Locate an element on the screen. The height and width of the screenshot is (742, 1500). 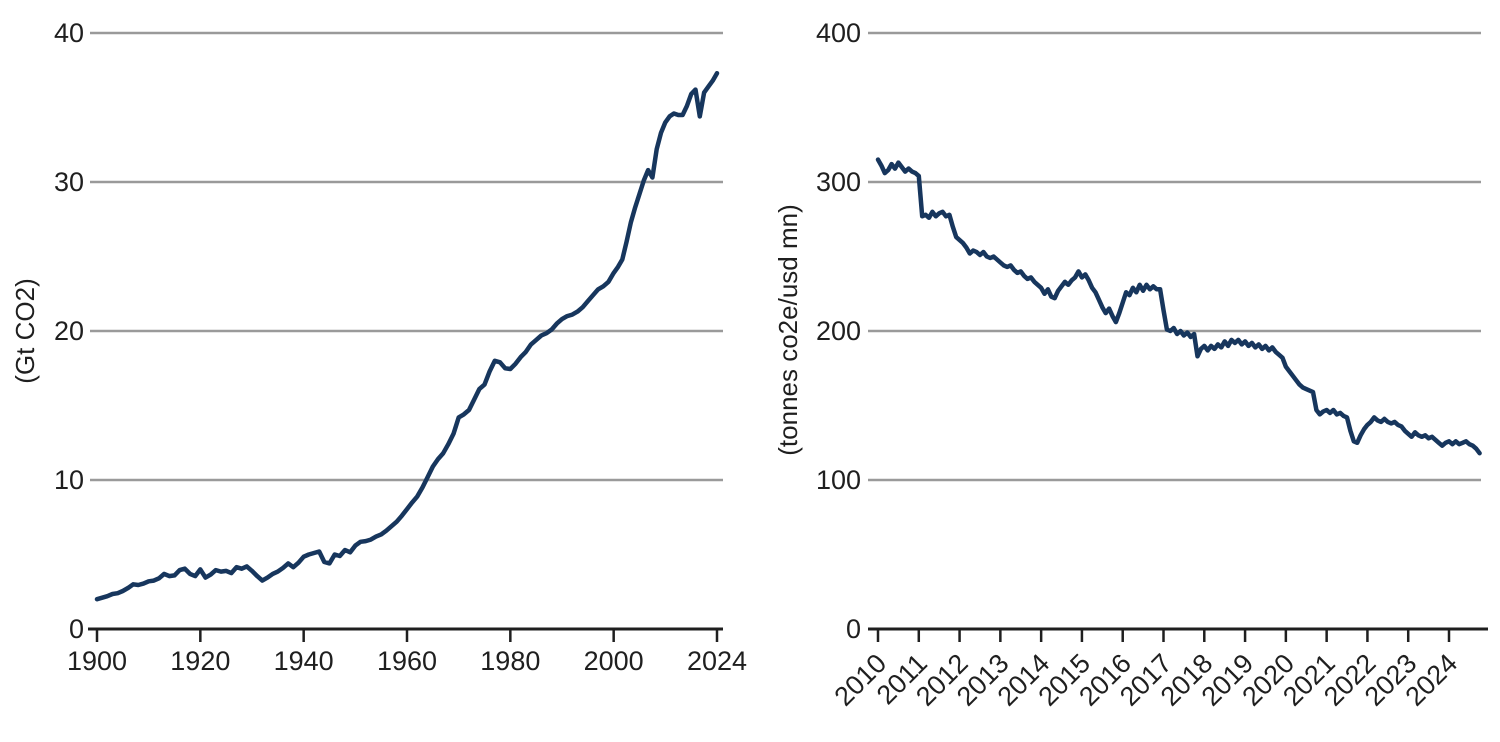
x-tick-label: 1960 is located at coordinates (407, 661).